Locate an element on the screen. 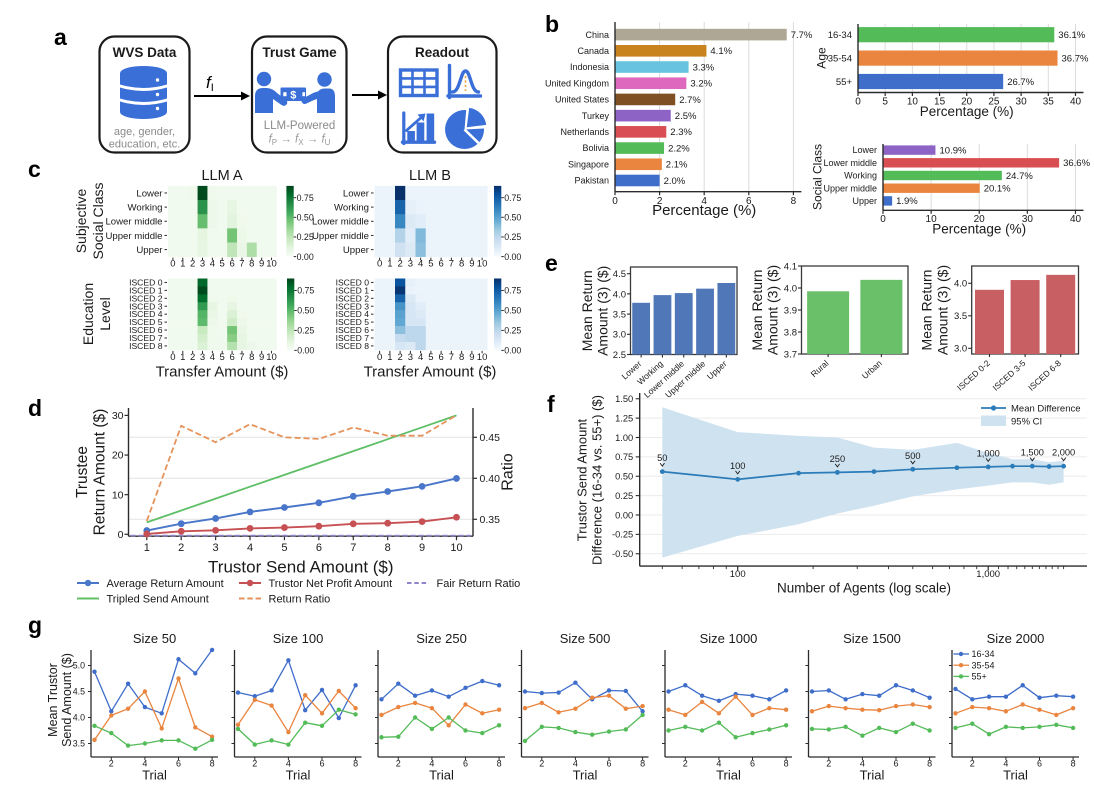 The width and height of the screenshot is (1094, 796). svg-text: China is located at coordinates (597, 35).